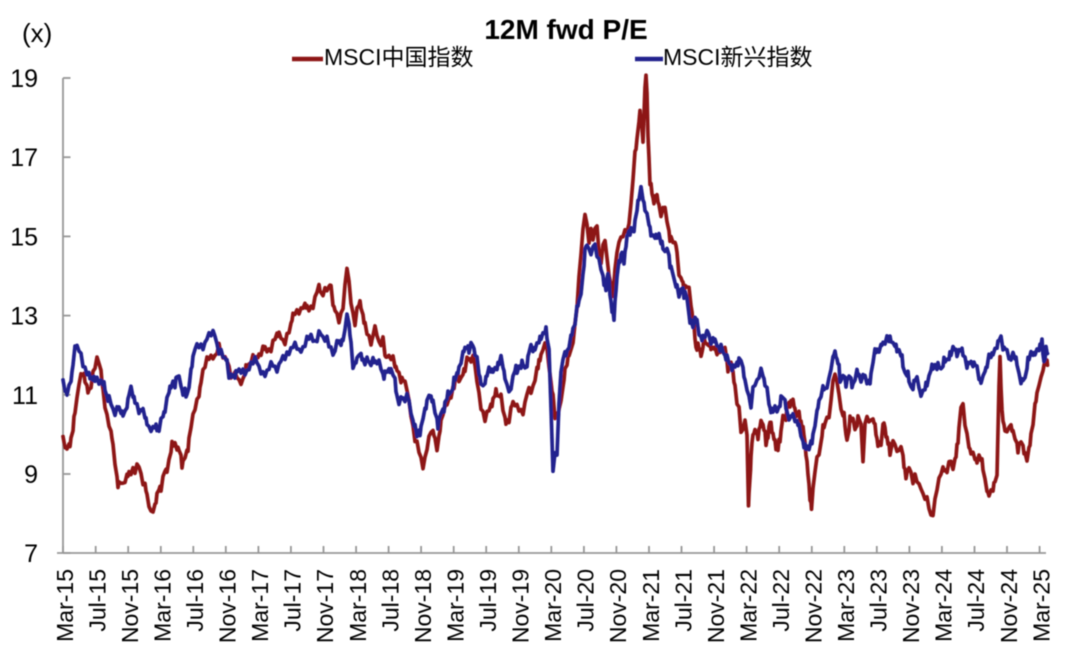  What do you see at coordinates (24, 237) in the screenshot?
I see `svg-text: 15` at bounding box center [24, 237].